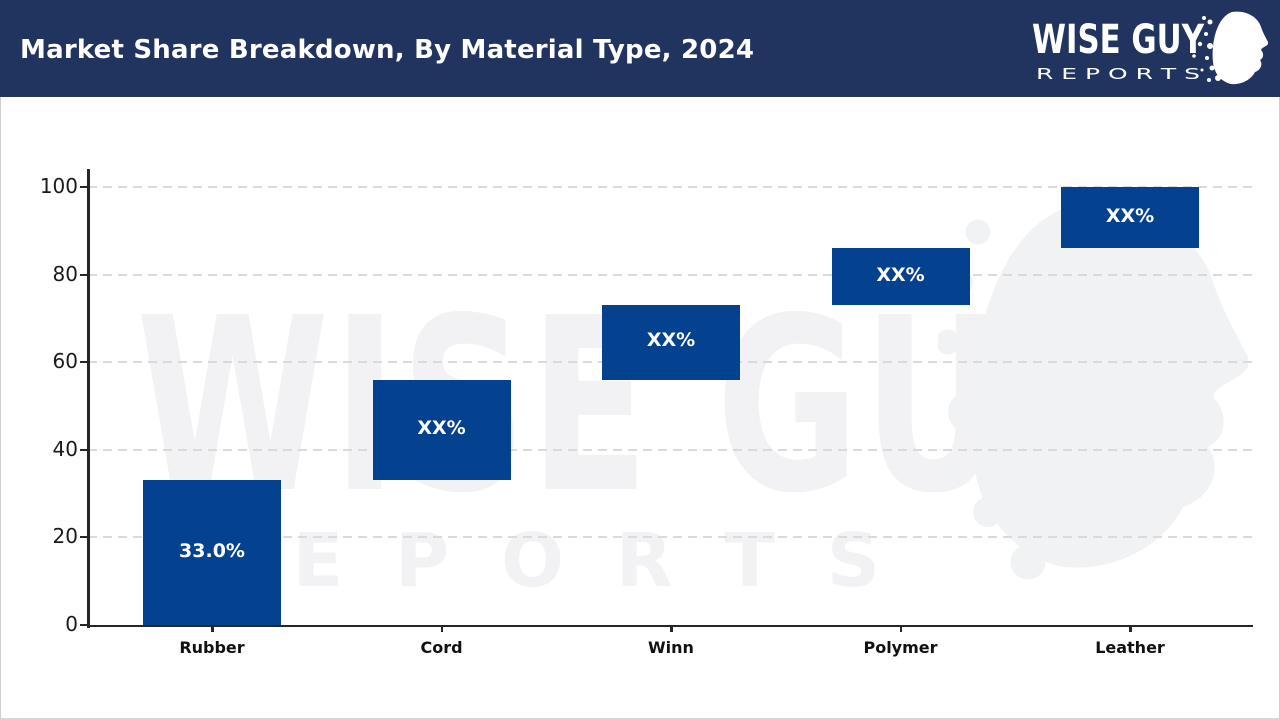  I want to click on y-axis-line, so click(88, 398).